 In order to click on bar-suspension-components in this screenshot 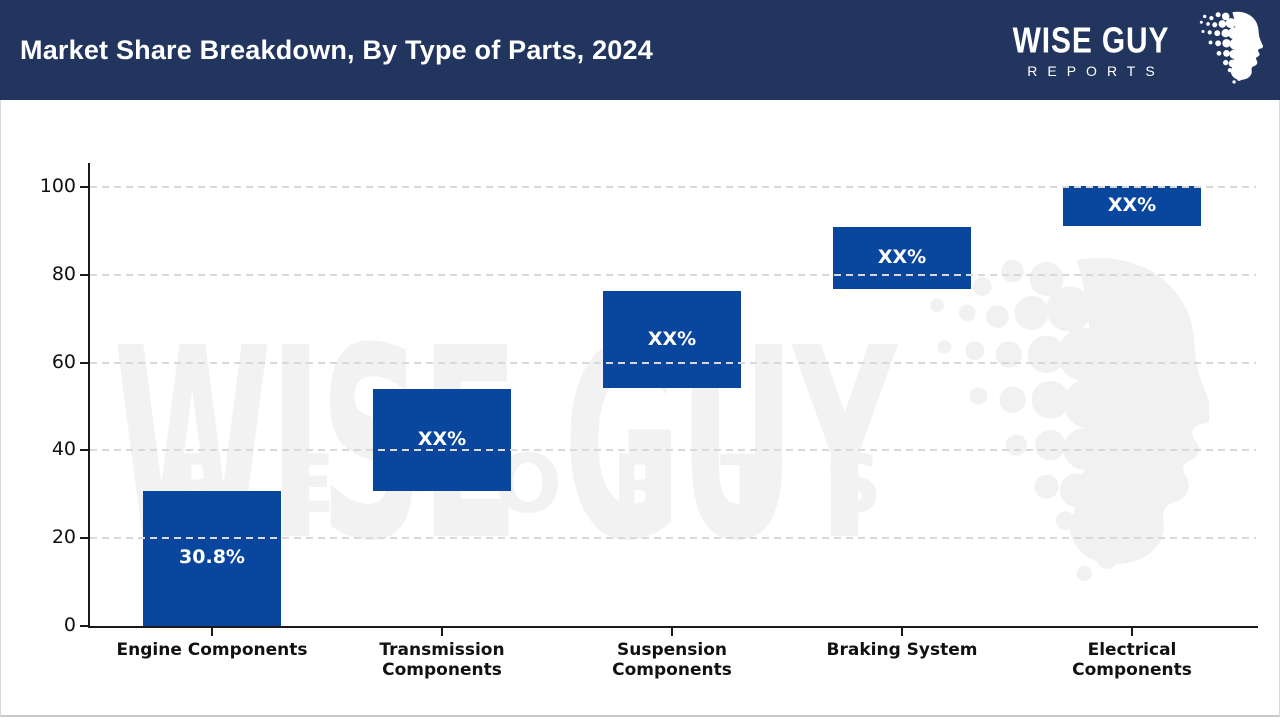, I will do `click(672, 340)`.